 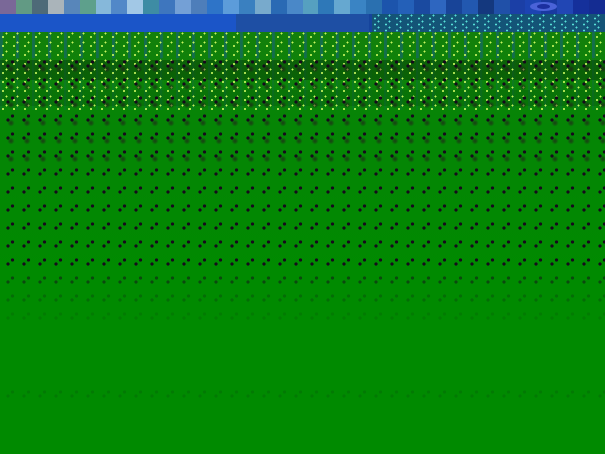 What do you see at coordinates (488, 23) in the screenshot?
I see `cyan-sparkle-overlay` at bounding box center [488, 23].